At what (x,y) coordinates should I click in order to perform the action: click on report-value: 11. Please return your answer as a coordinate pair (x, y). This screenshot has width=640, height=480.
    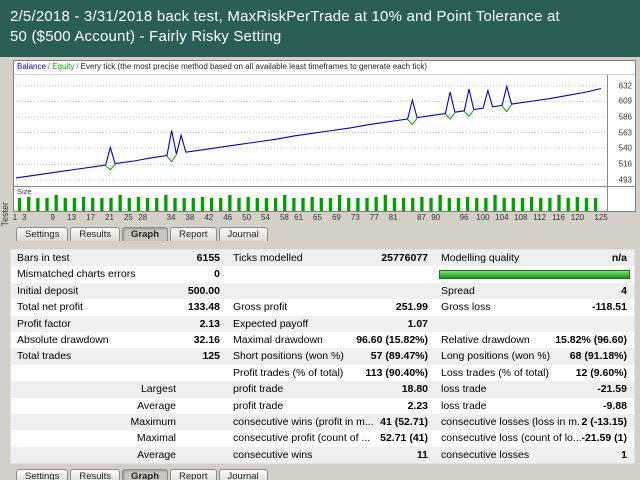
    Looking at the image, I should click on (422, 454).